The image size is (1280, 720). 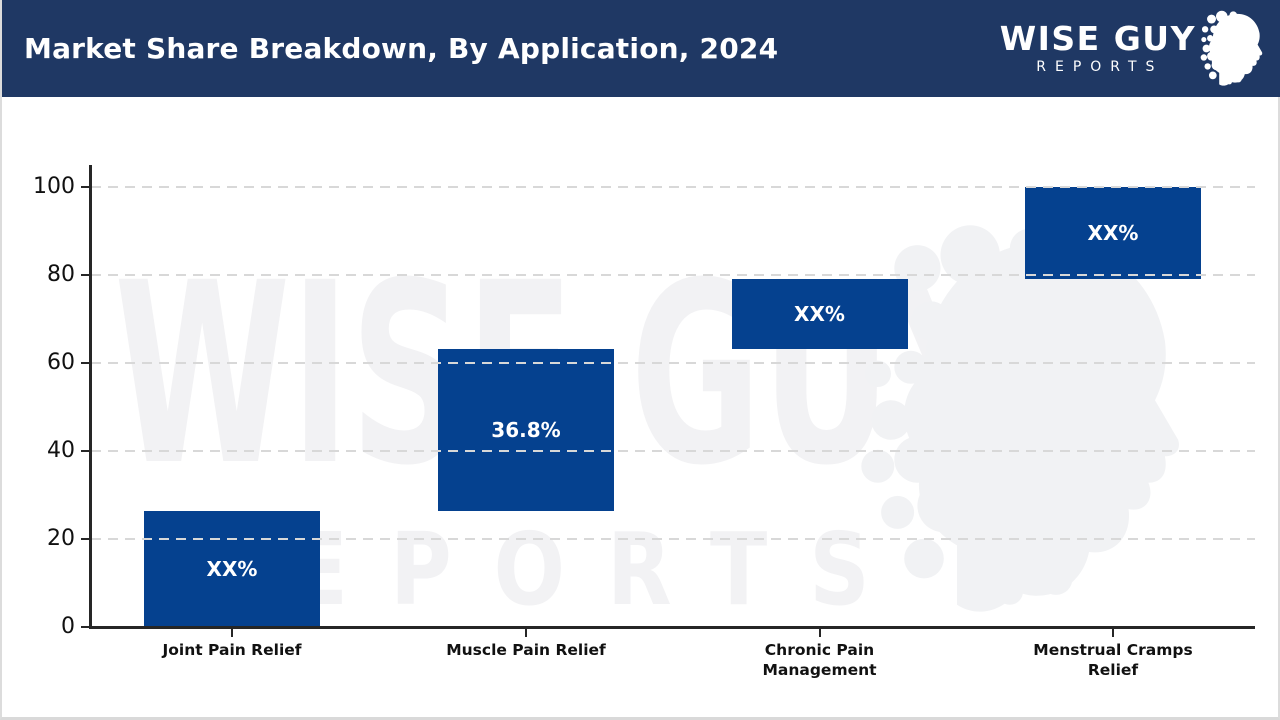 I want to click on x-axis, so click(x=672, y=627).